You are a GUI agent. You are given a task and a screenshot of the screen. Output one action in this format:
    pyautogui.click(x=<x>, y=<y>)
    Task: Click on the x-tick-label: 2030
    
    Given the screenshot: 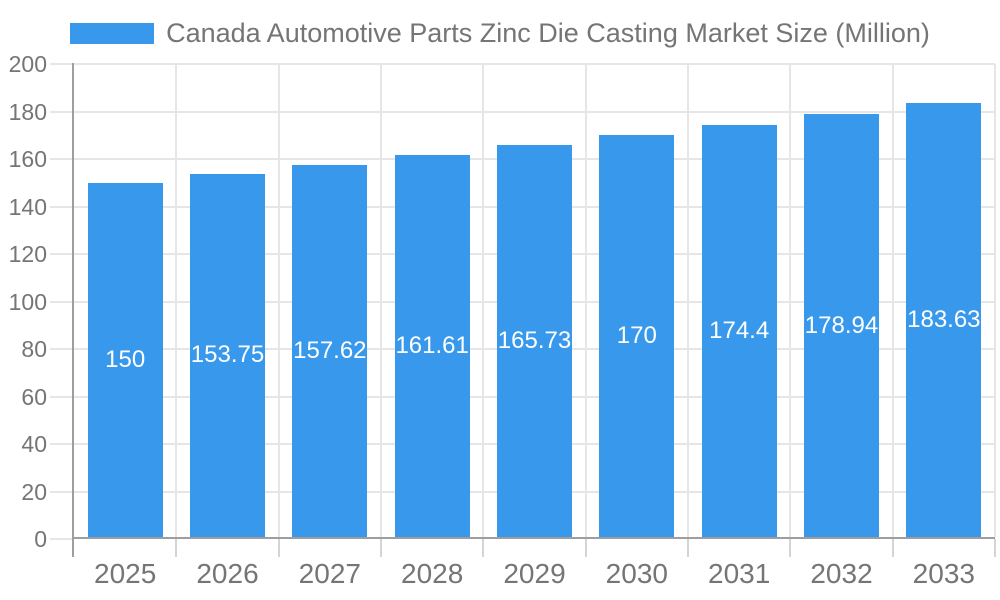 What is the action you would take?
    pyautogui.click(x=636, y=573)
    